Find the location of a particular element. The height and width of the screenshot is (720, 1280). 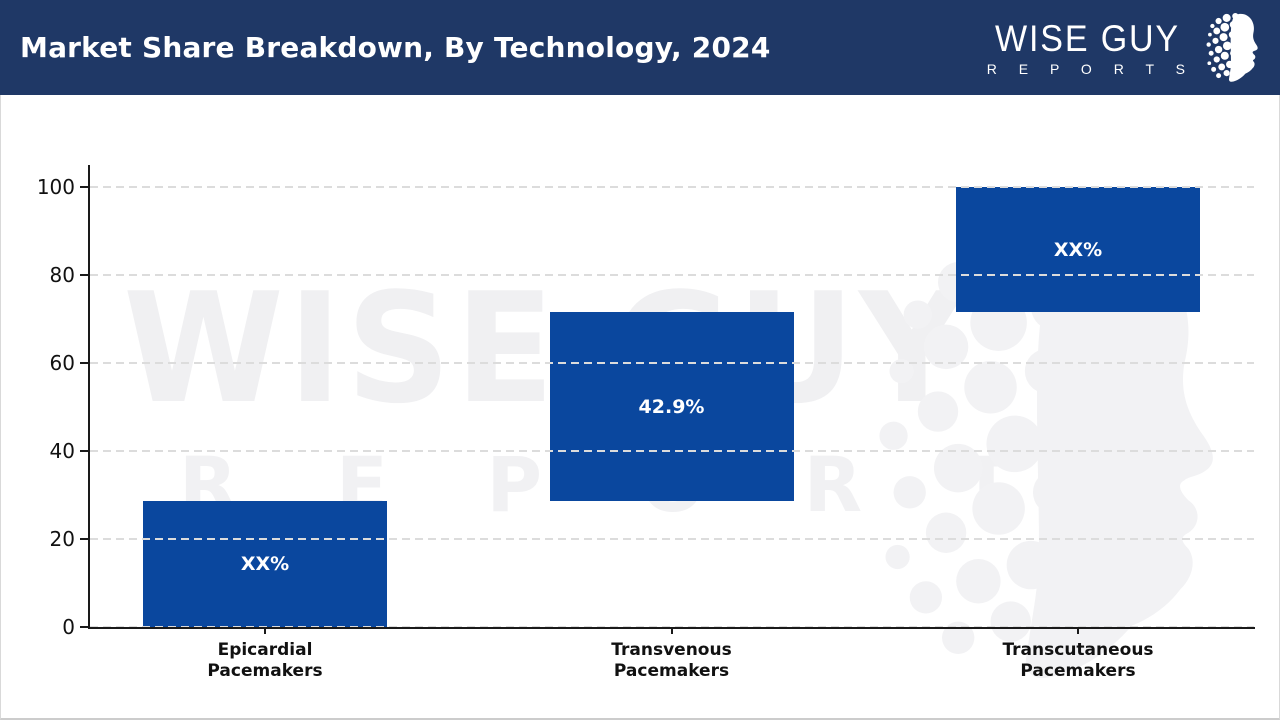

x-axis-line is located at coordinates (671, 628).